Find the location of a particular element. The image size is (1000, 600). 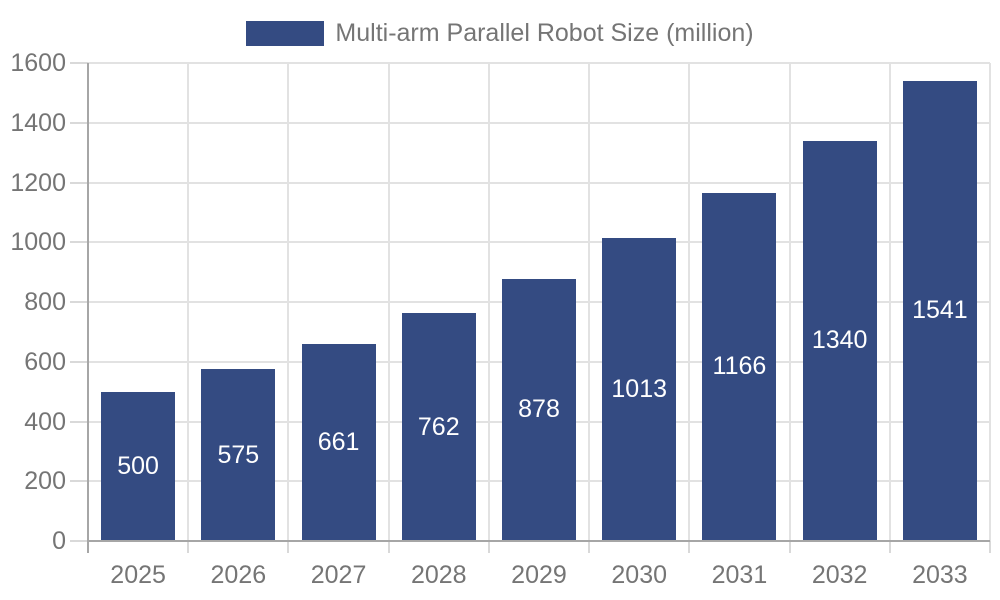

bar-value-label: 878 is located at coordinates (539, 409).